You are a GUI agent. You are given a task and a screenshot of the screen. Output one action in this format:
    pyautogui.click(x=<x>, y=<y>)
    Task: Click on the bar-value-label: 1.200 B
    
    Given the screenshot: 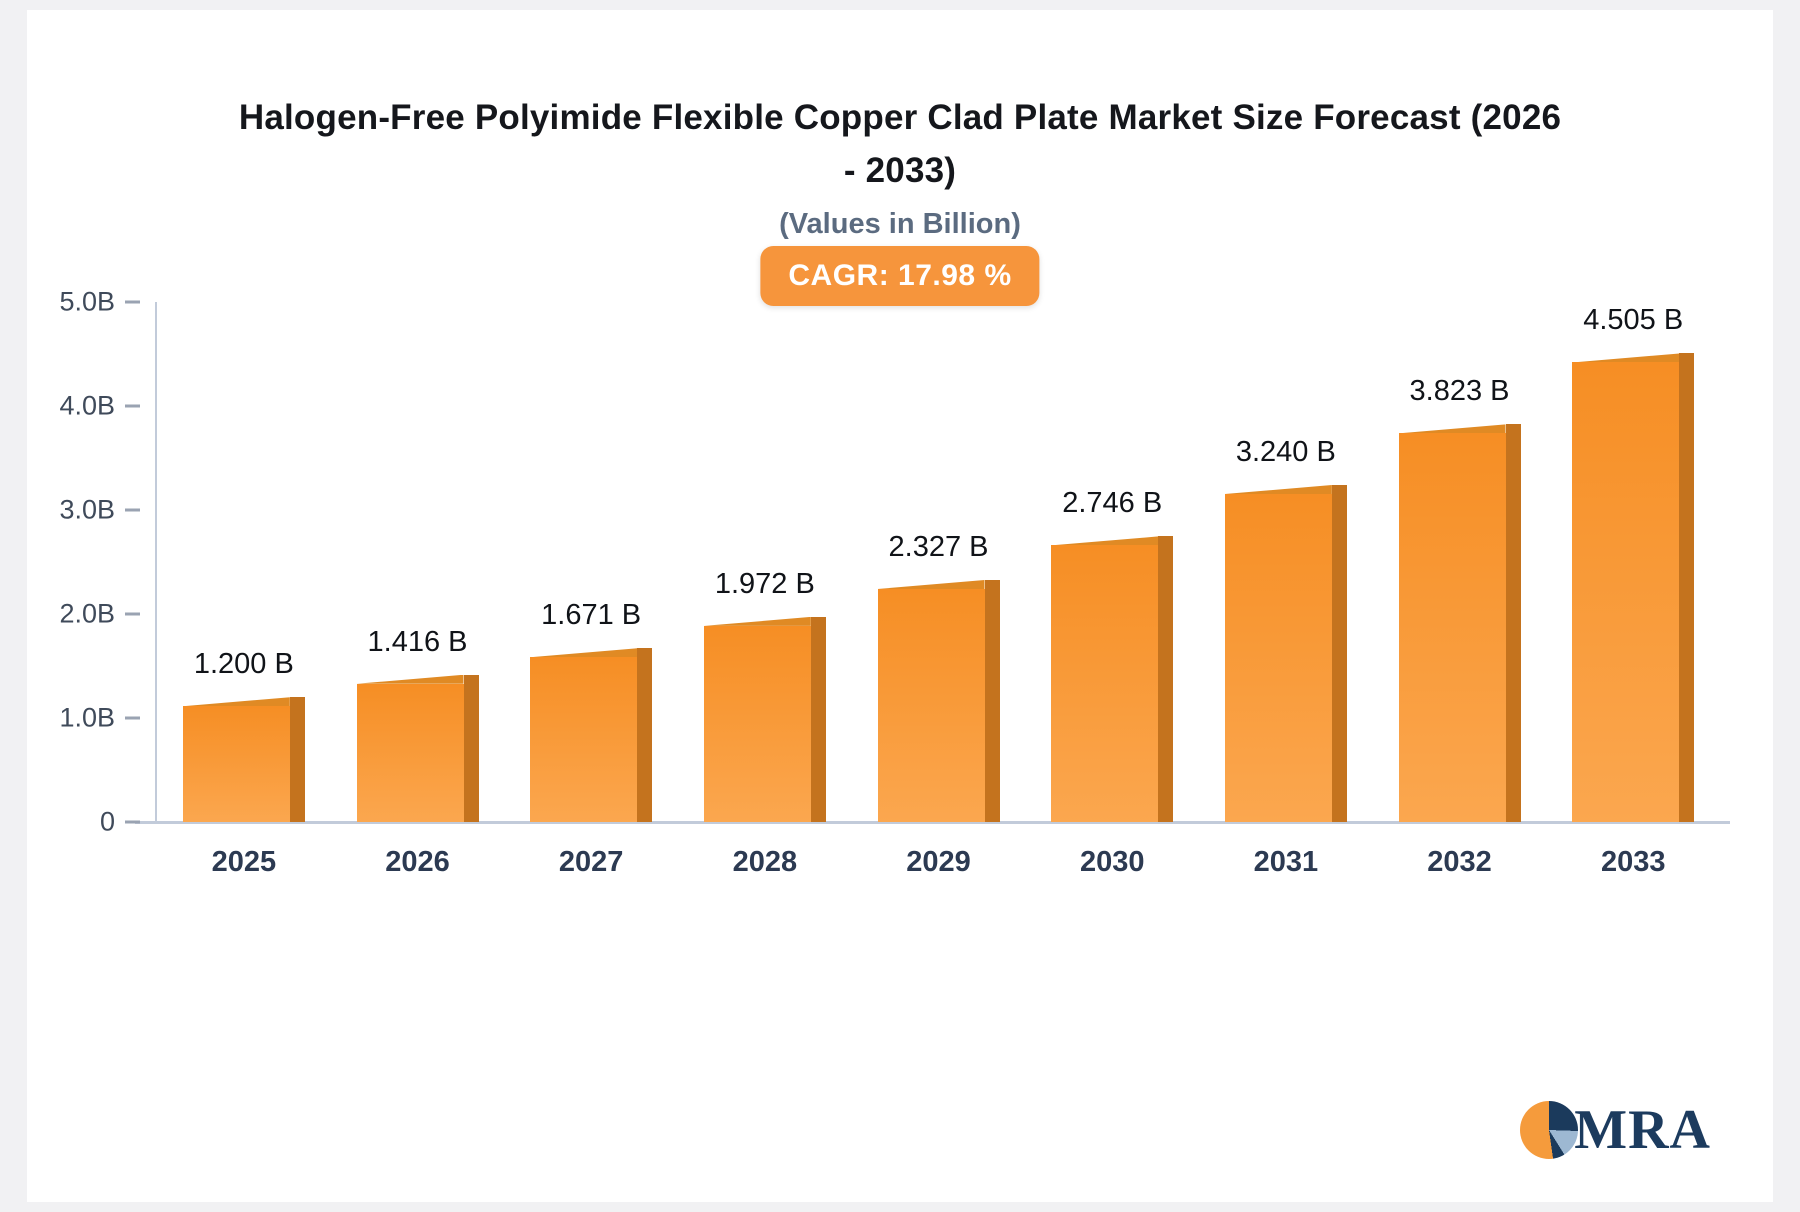 What is the action you would take?
    pyautogui.click(x=243, y=664)
    